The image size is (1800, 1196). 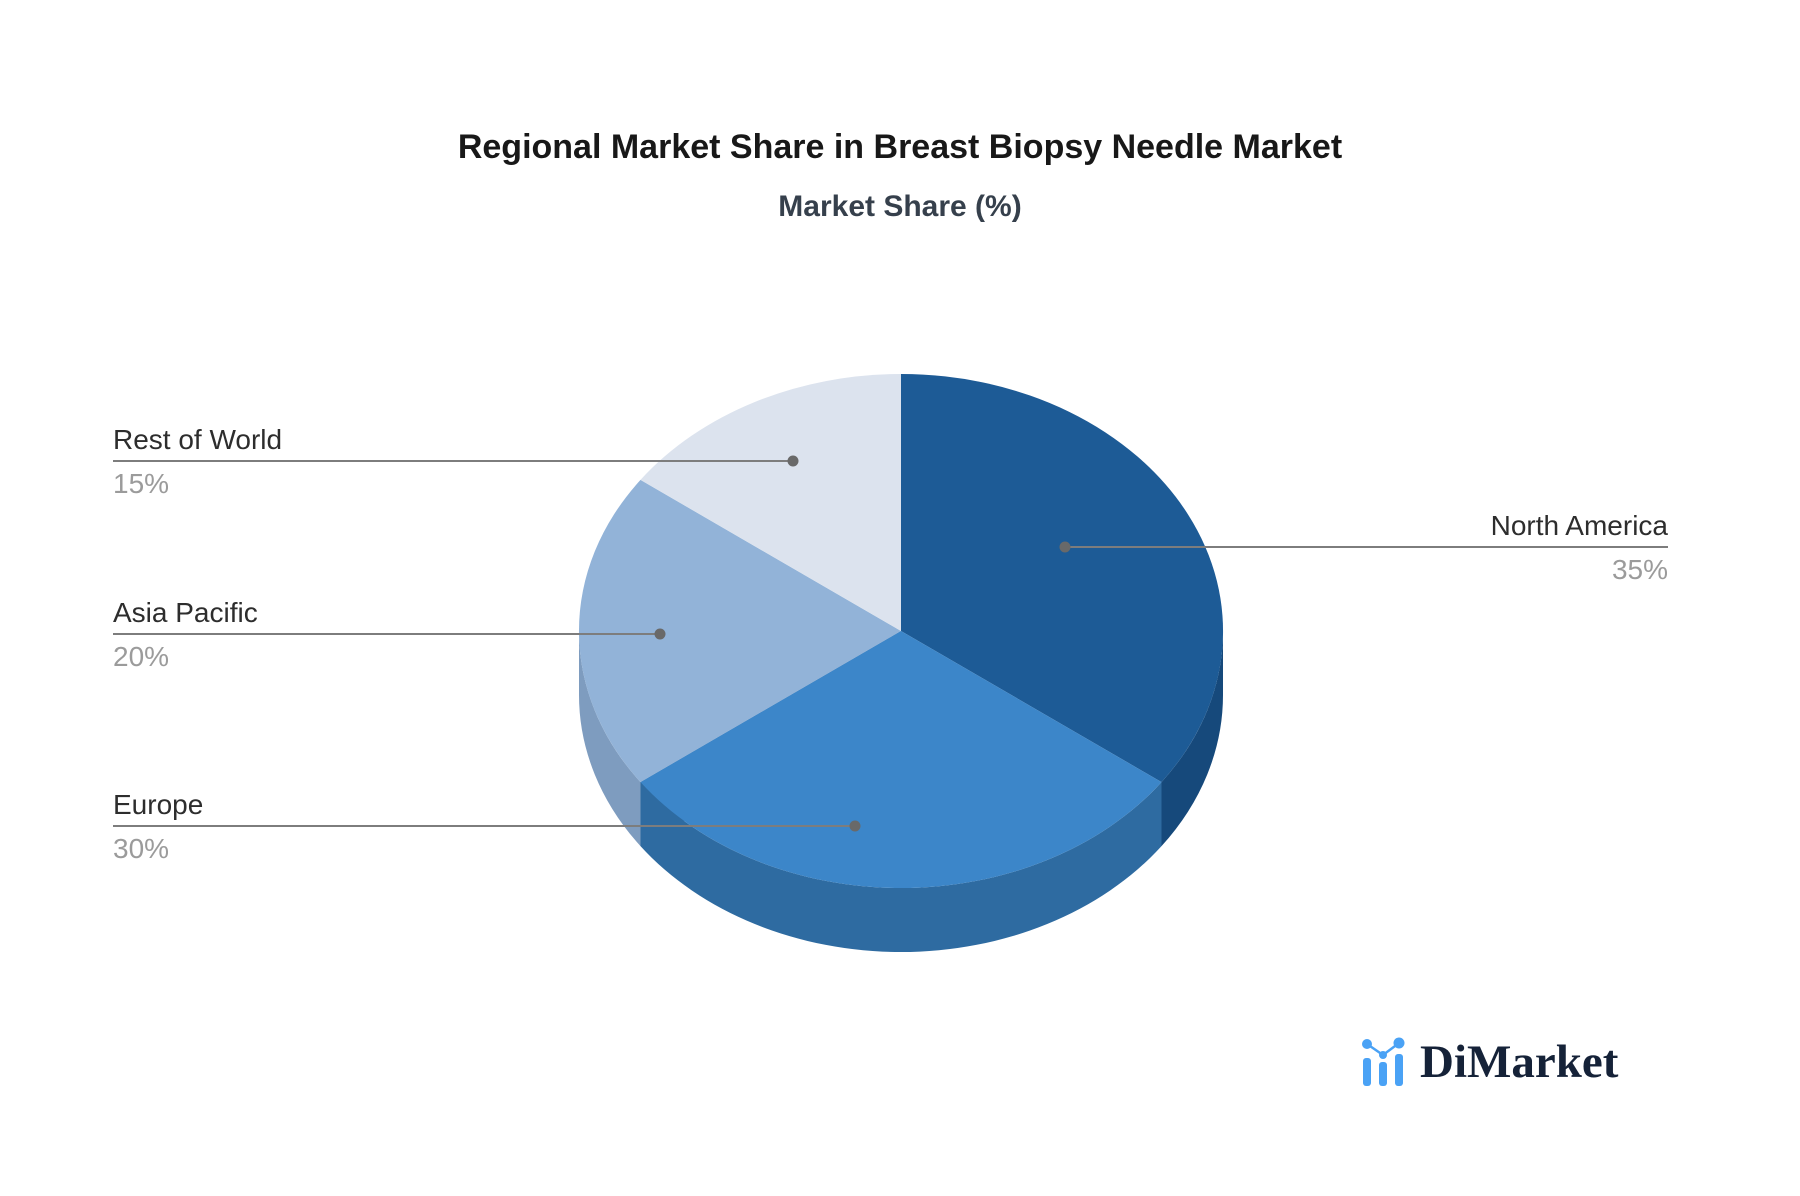 I want to click on dimarket-logo-text: DiMarket, so click(x=1519, y=1062).